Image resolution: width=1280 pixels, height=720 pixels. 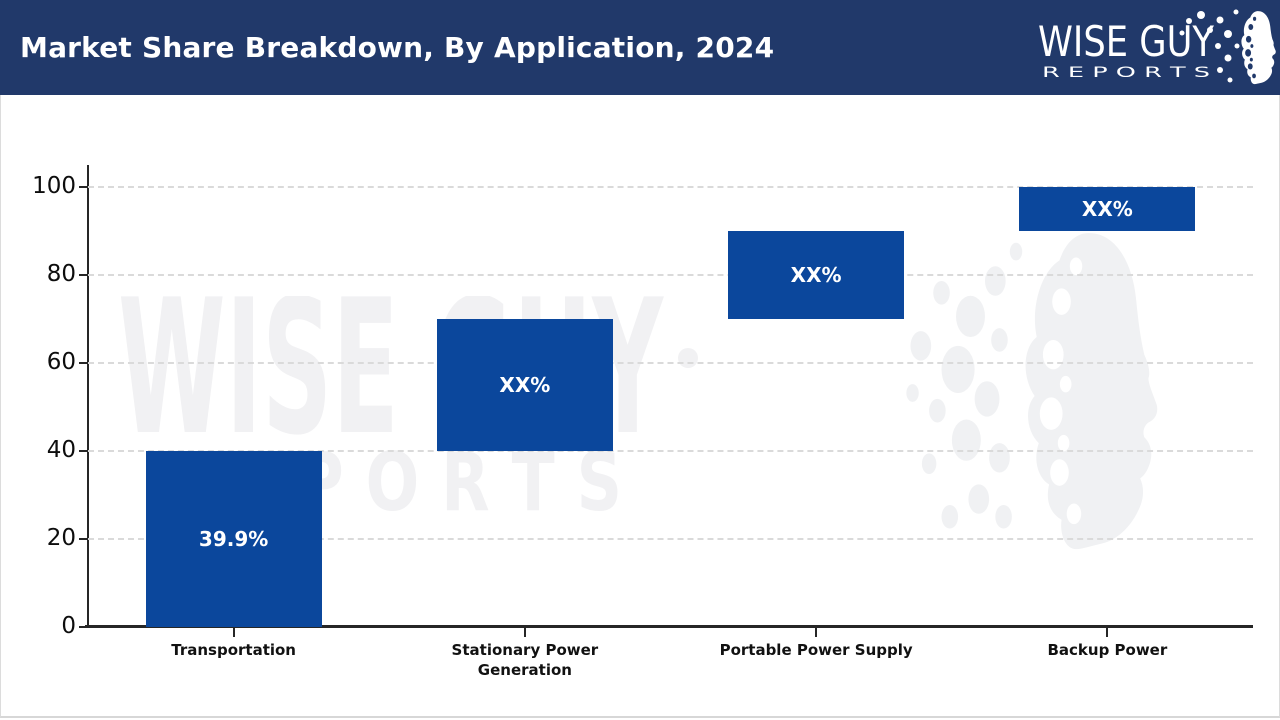 I want to click on y-tick-label: 60, so click(x=61, y=362).